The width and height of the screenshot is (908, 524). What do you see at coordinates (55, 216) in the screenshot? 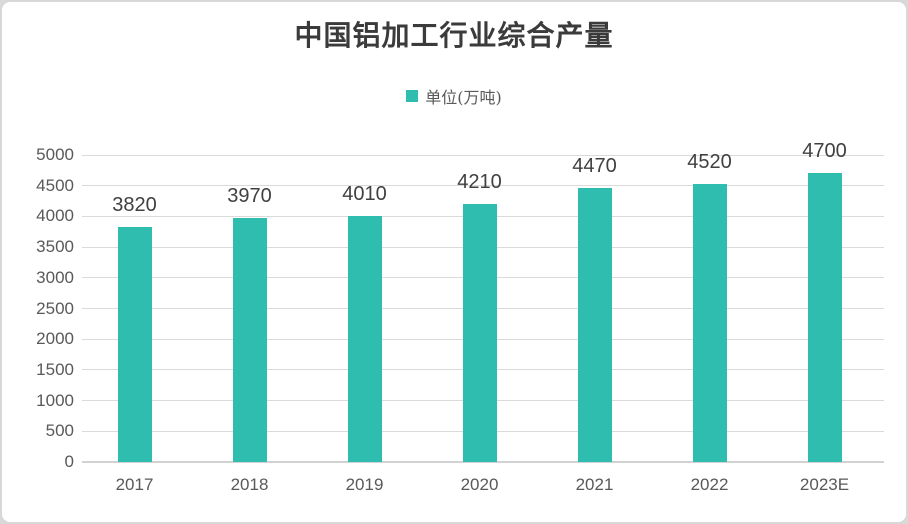
I see `y-axis-tick-label: 4000` at bounding box center [55, 216].